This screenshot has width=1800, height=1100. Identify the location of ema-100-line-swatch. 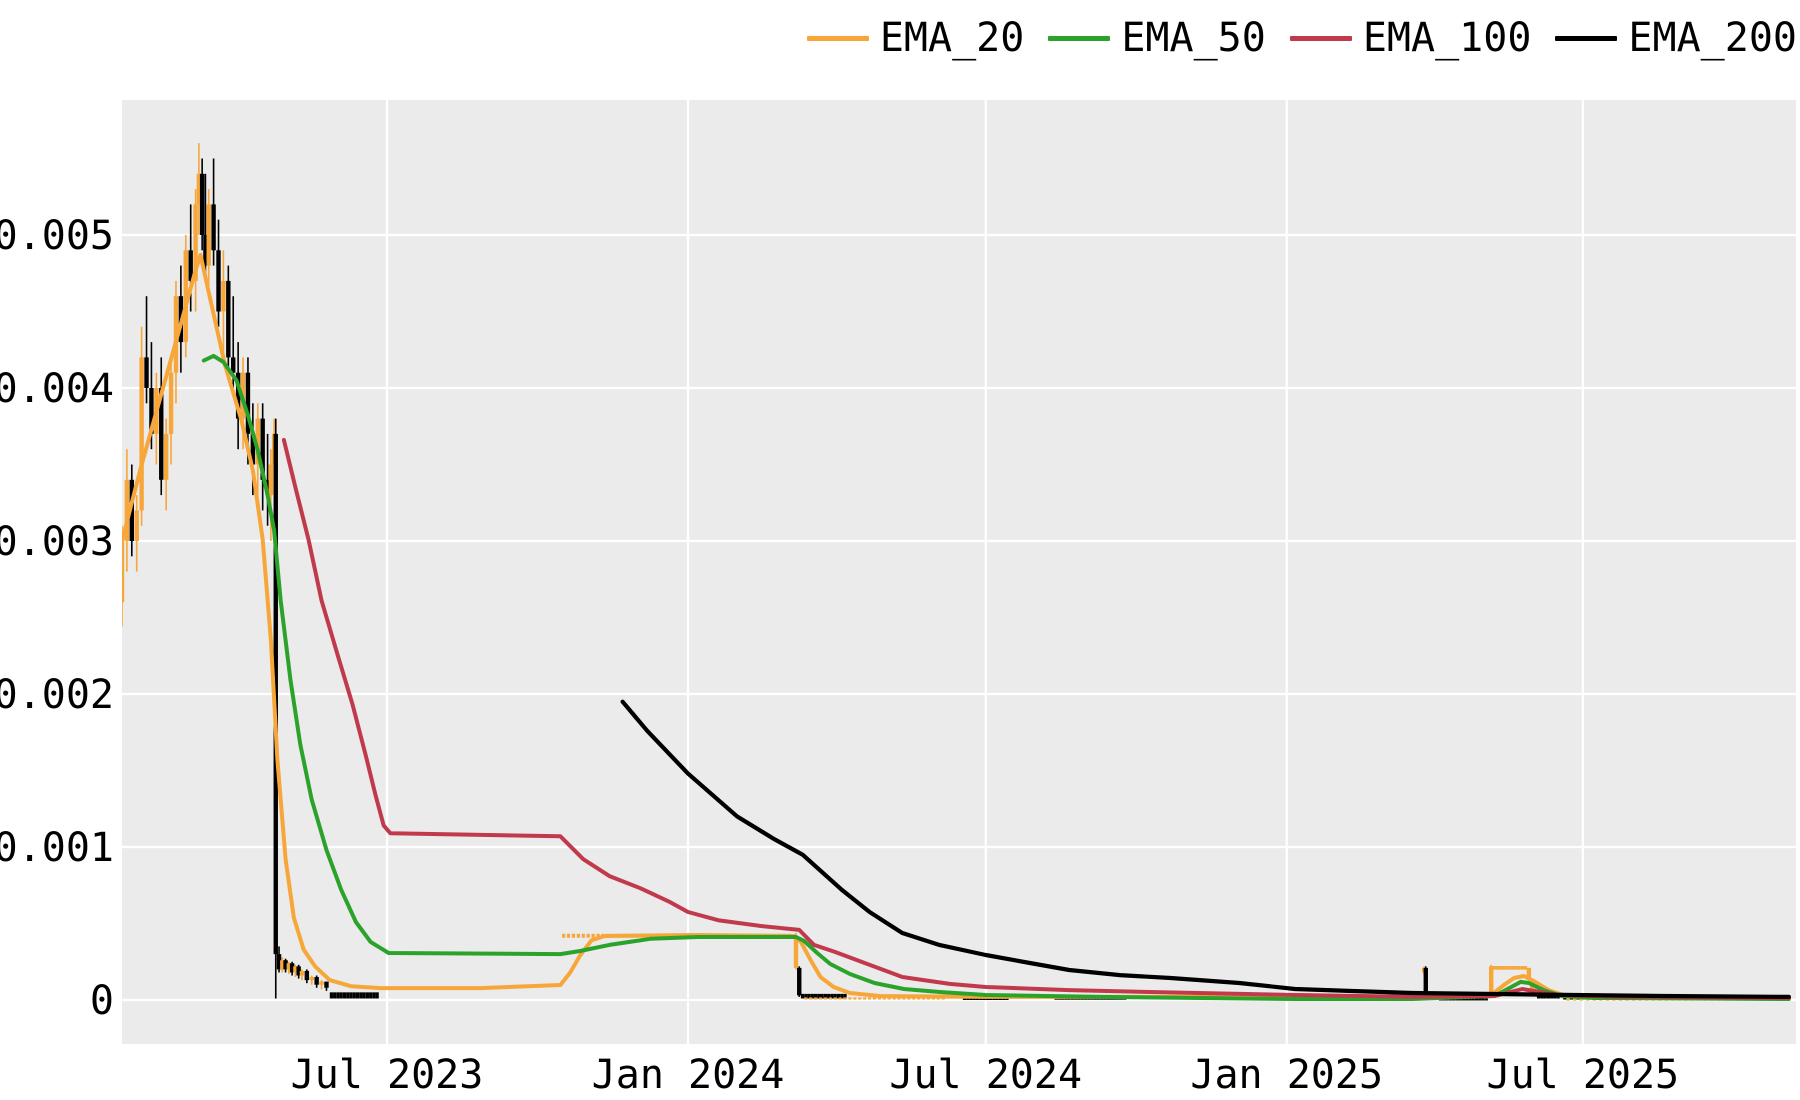
(1320, 38).